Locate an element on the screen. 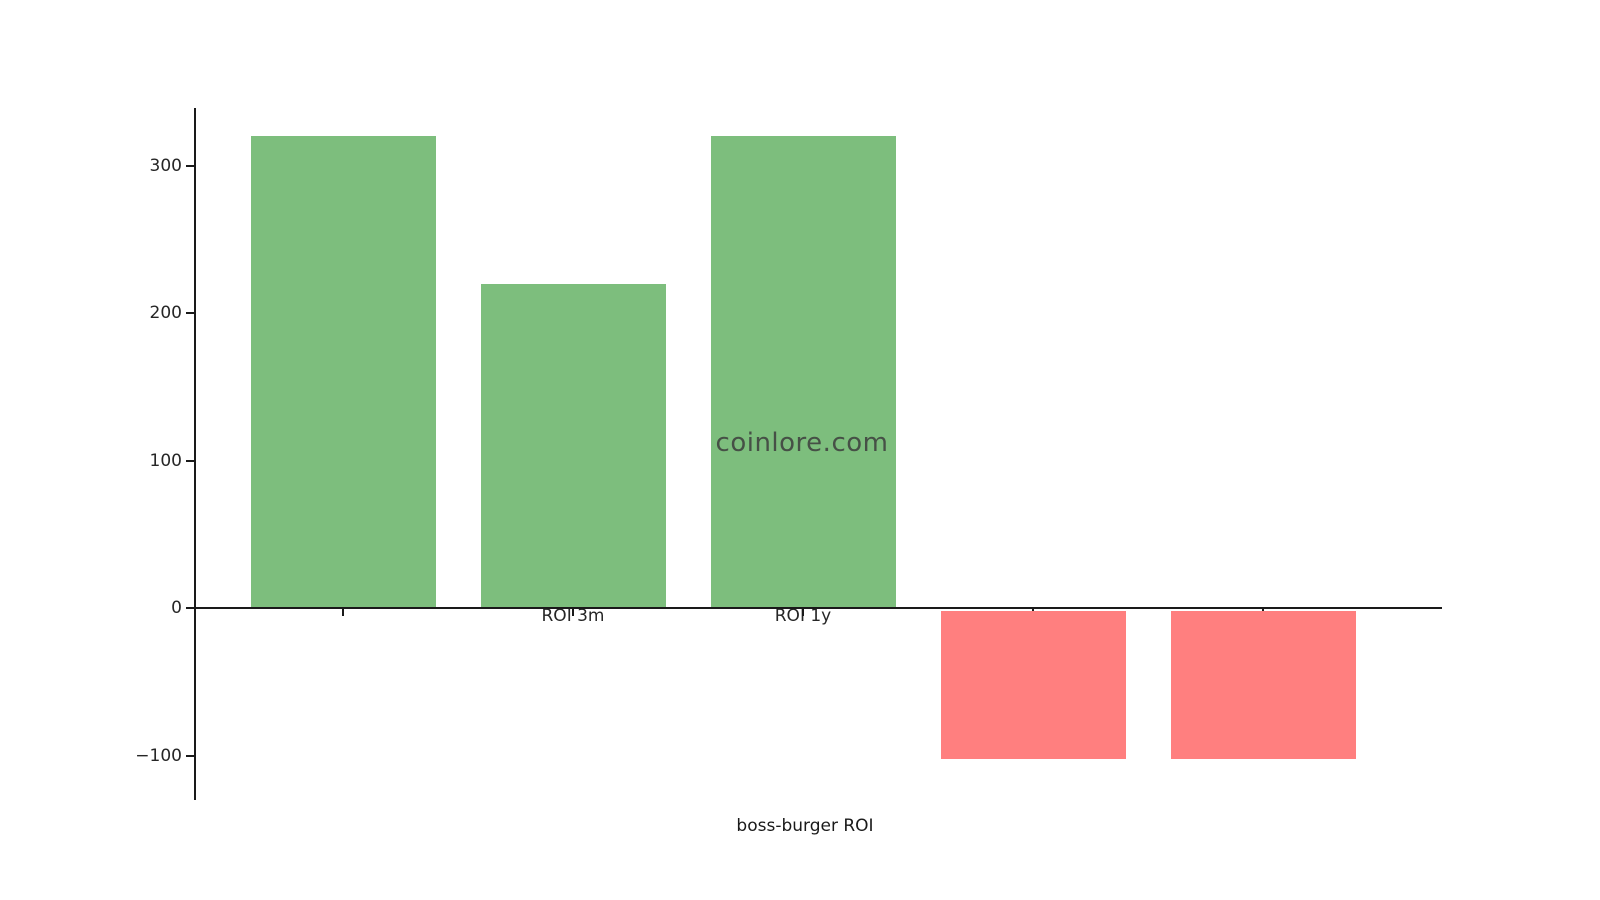 This screenshot has width=1600, height=900. y-axis-tick-label: 0 is located at coordinates (176, 608).